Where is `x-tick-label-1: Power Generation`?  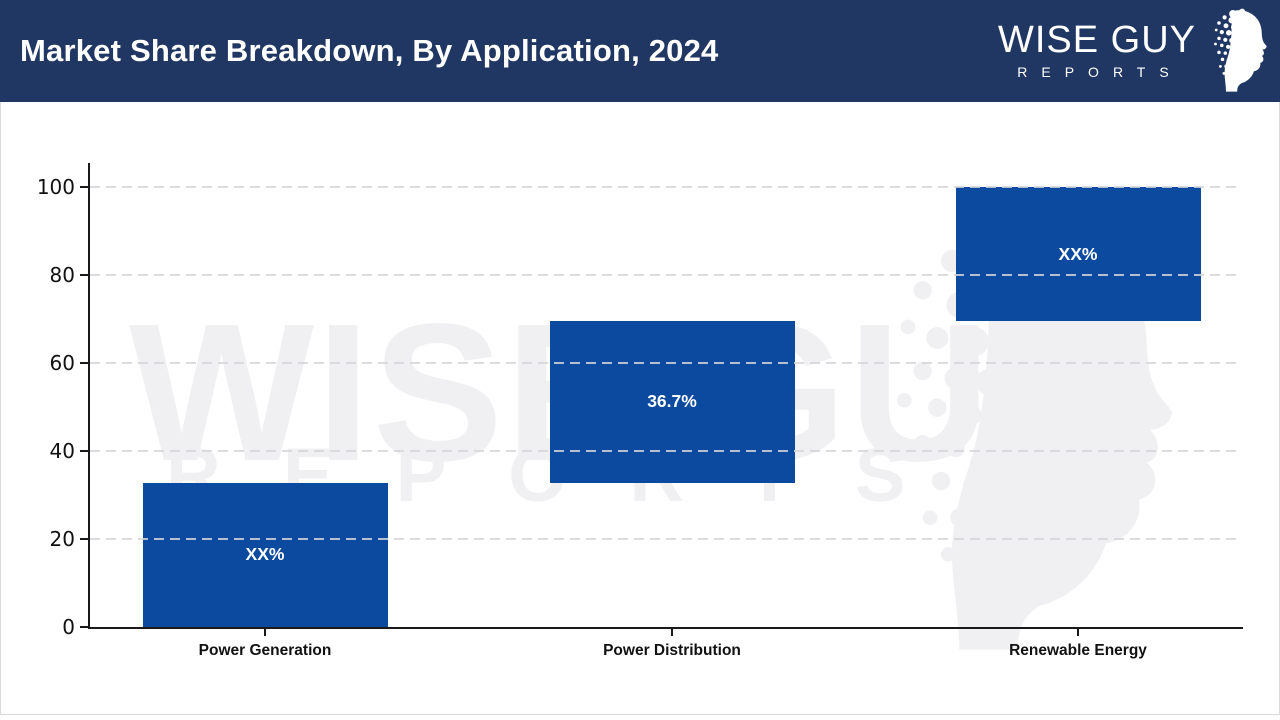
x-tick-label-1: Power Generation is located at coordinates (265, 650).